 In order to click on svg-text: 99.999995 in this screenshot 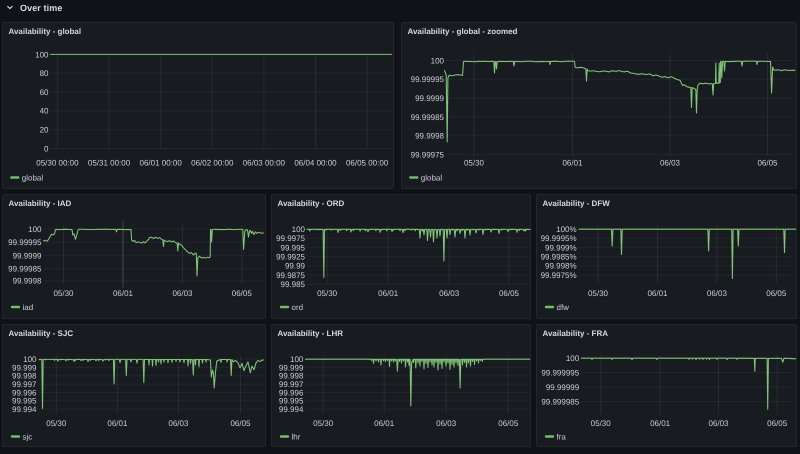, I will do `click(560, 372)`.